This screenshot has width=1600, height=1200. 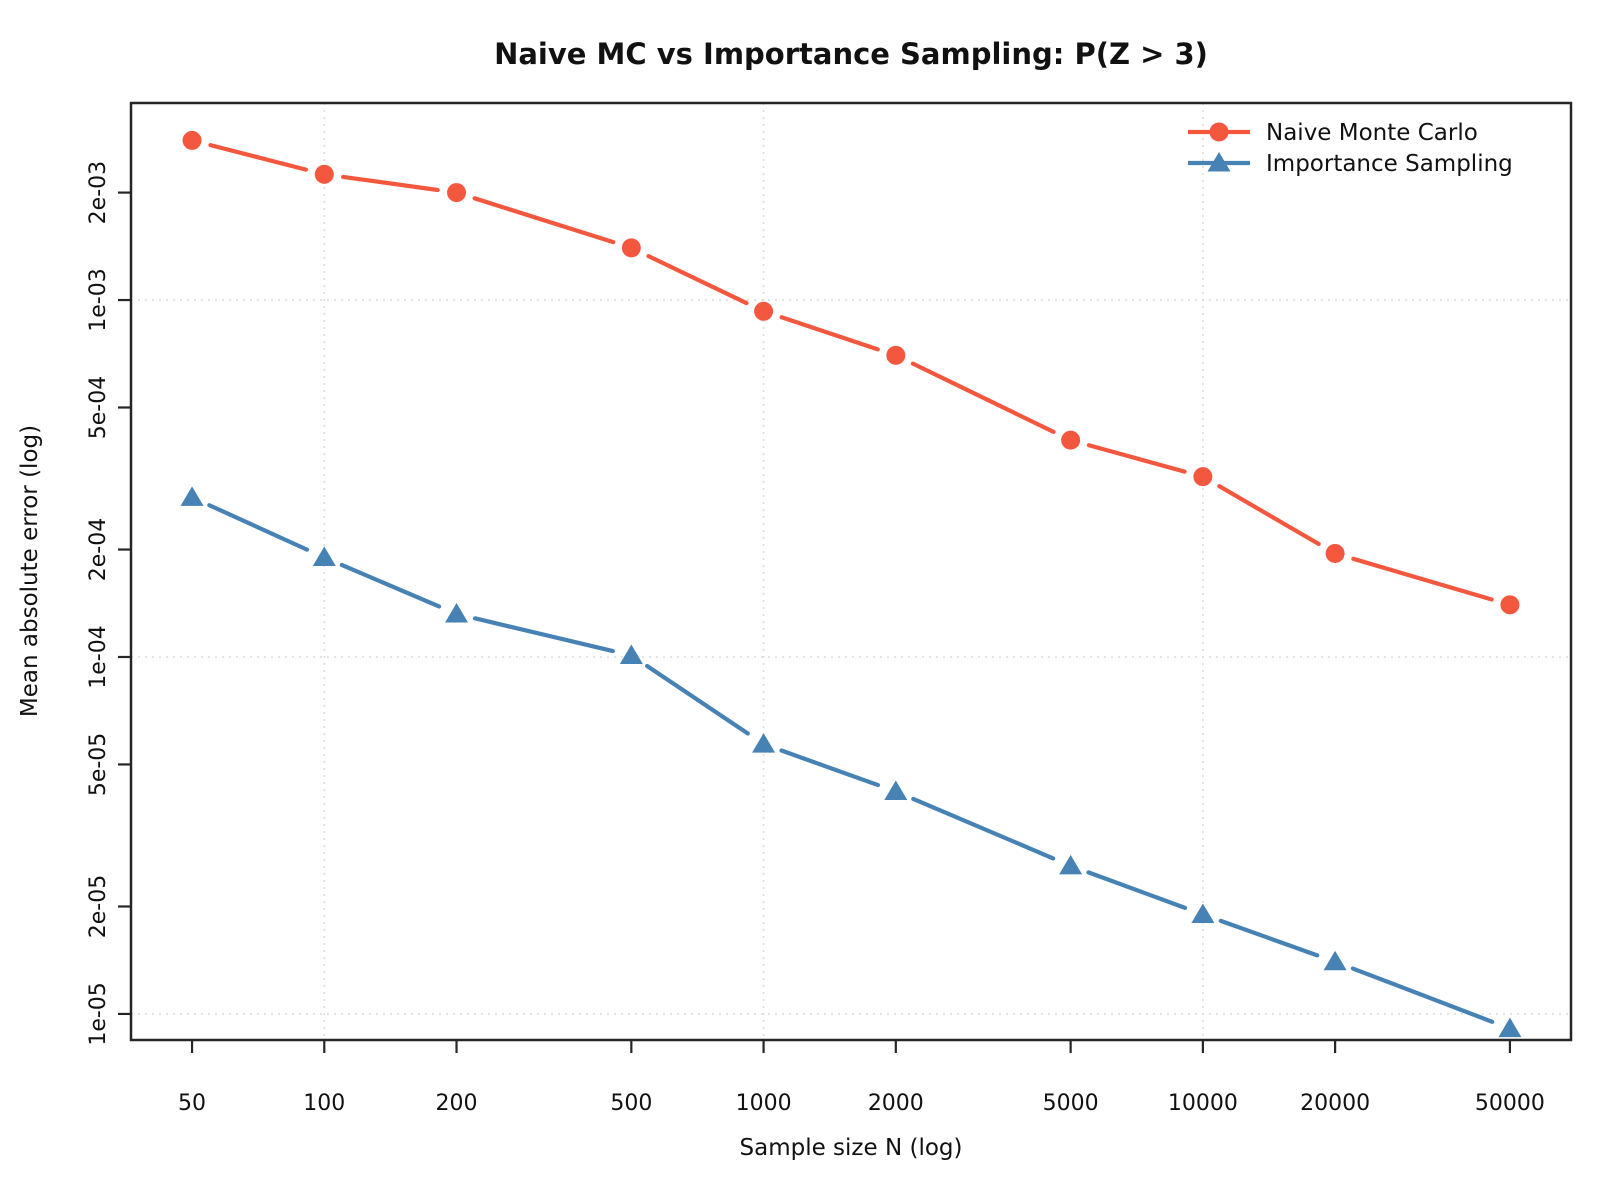 I want to click on x-axis-title: Sample size N (log), so click(x=851, y=1148).